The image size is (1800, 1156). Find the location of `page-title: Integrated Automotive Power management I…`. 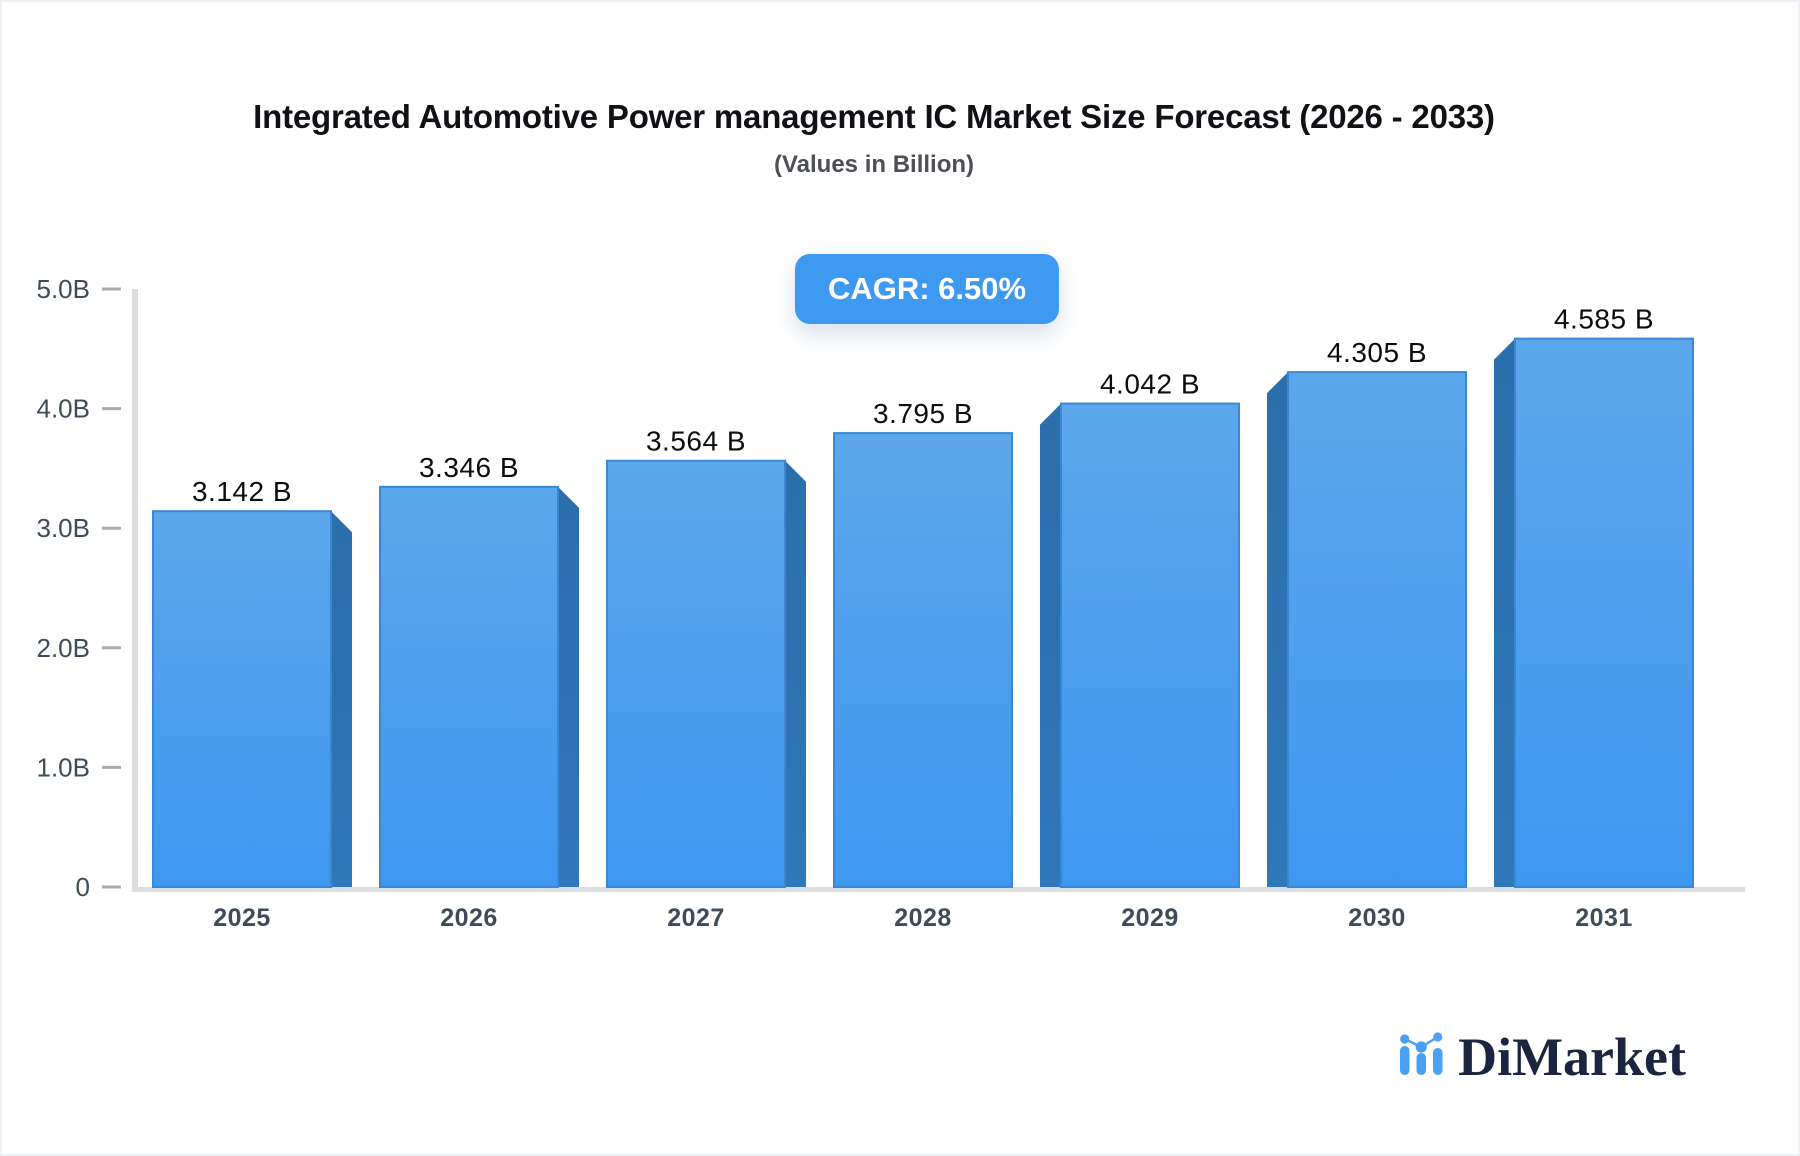

page-title: Integrated Automotive Power management I… is located at coordinates (874, 116).